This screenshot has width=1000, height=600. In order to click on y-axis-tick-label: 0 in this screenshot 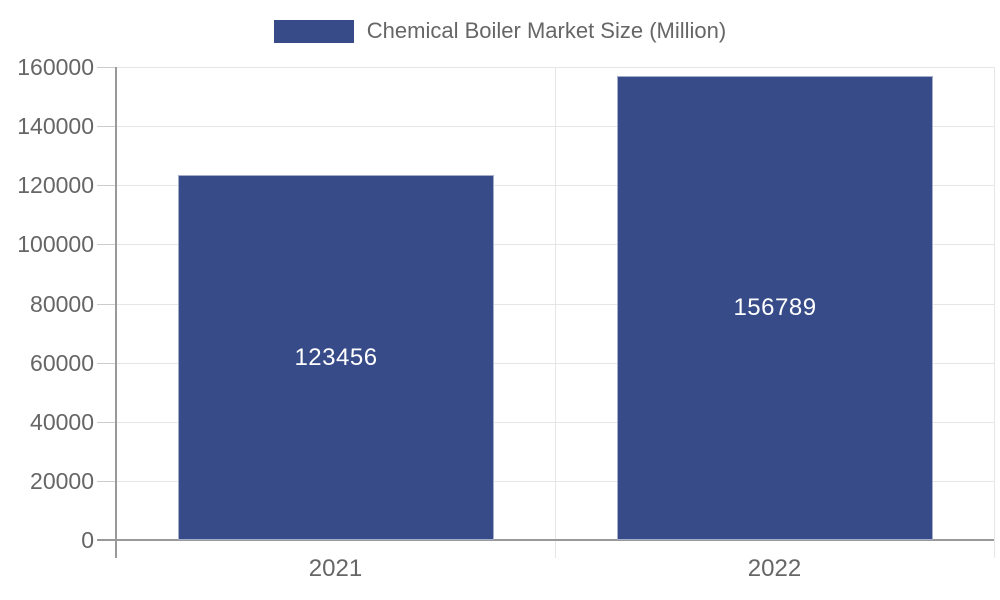, I will do `click(87, 540)`.